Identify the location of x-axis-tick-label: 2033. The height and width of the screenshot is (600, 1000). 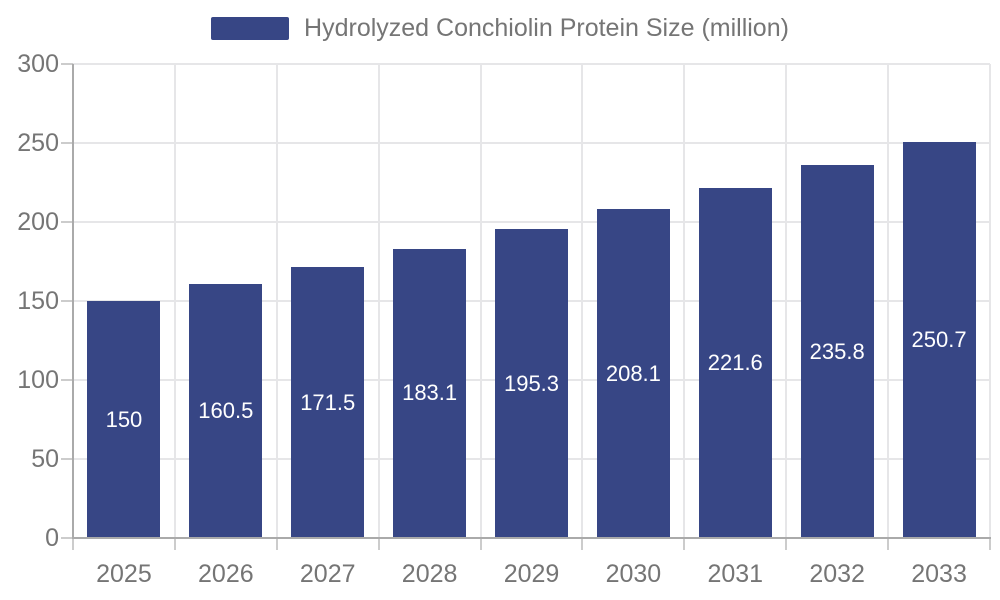
(939, 574).